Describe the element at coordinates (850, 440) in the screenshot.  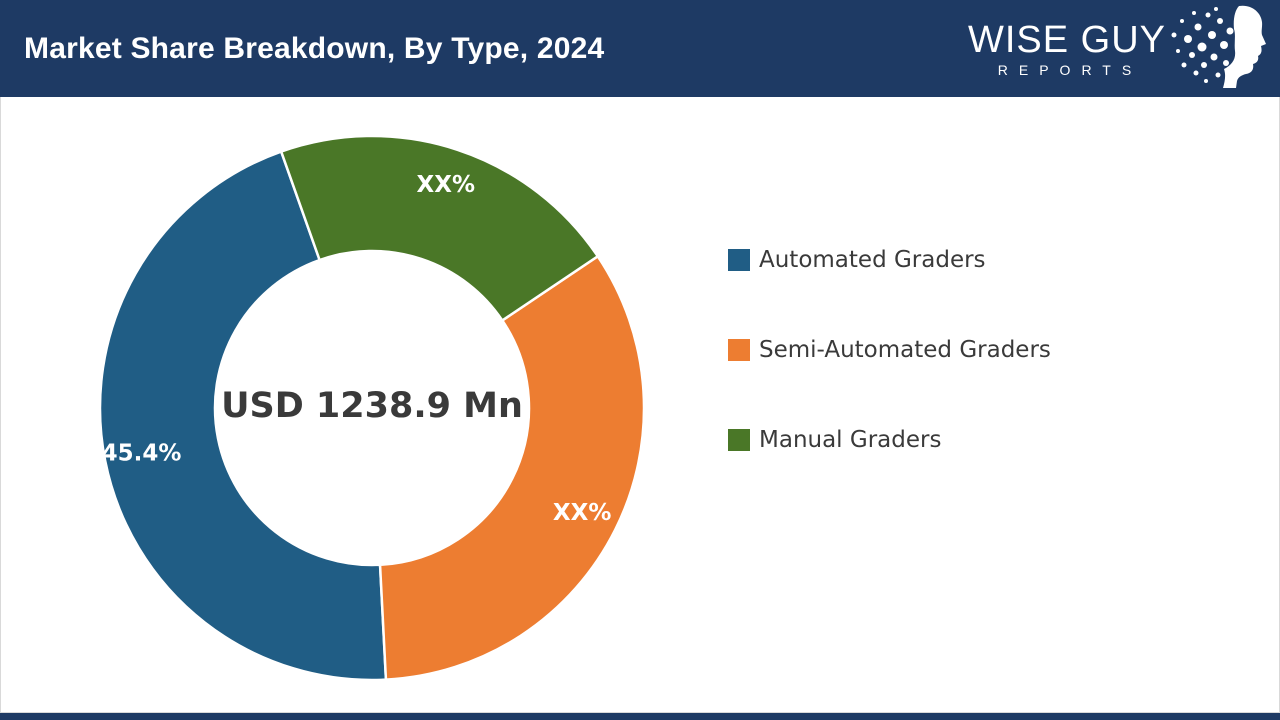
I see `legend-label-manual: Manual Graders` at that location.